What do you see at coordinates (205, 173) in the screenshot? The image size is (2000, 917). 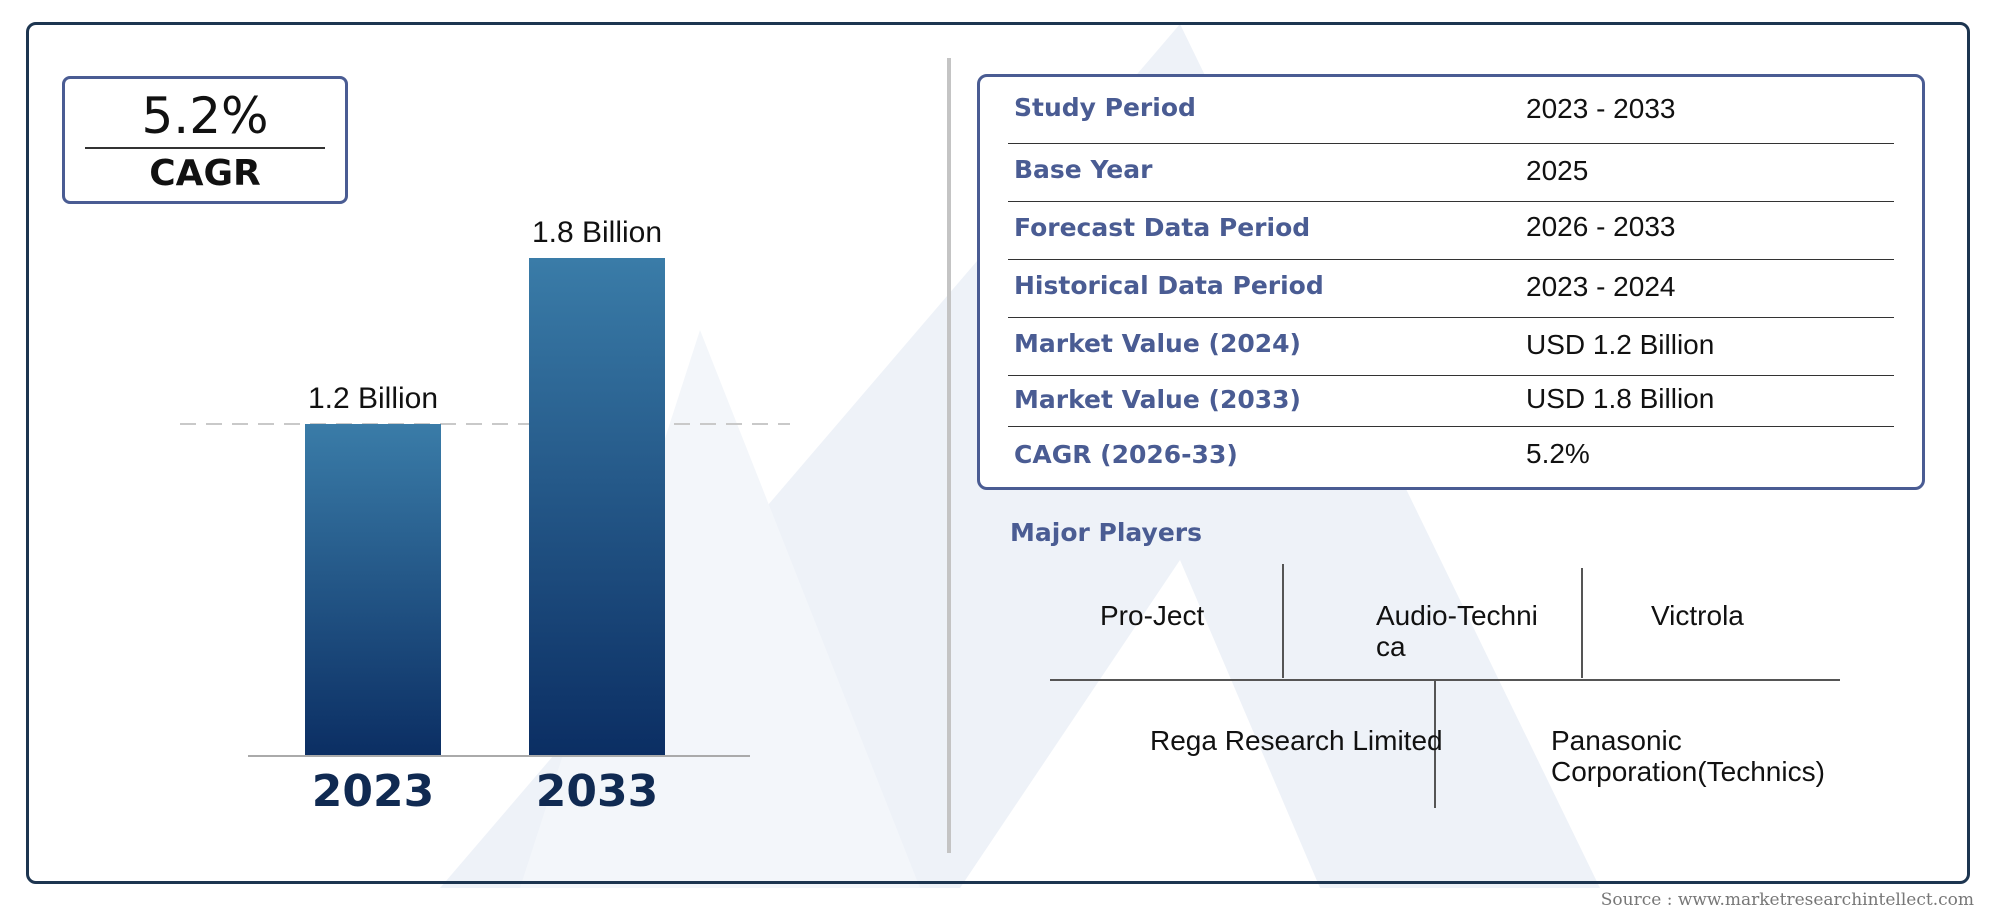 I see `cagr-label: CAGR` at bounding box center [205, 173].